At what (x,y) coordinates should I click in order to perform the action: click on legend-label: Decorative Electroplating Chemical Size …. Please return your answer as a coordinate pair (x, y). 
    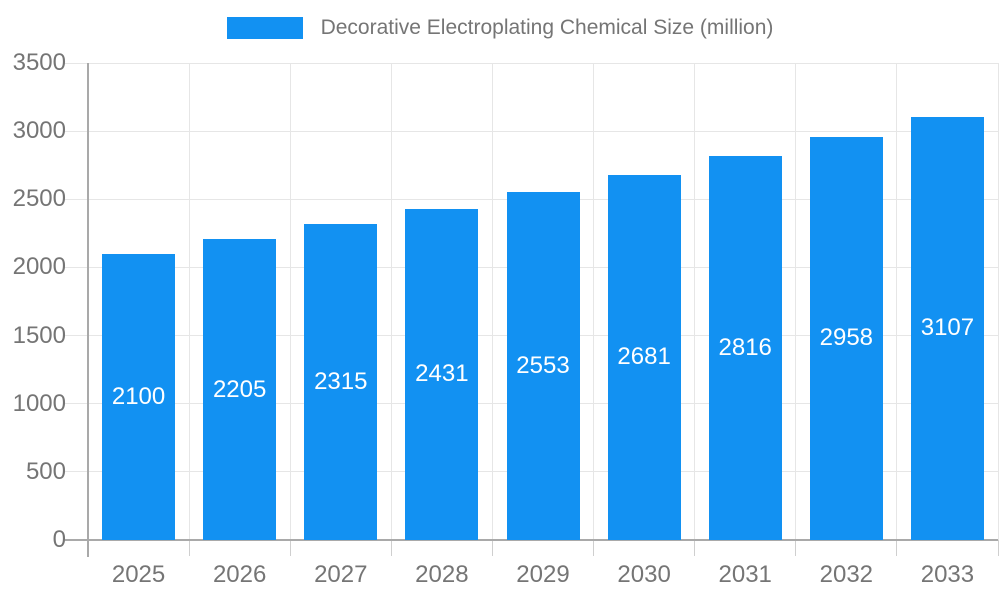
    Looking at the image, I should click on (547, 27).